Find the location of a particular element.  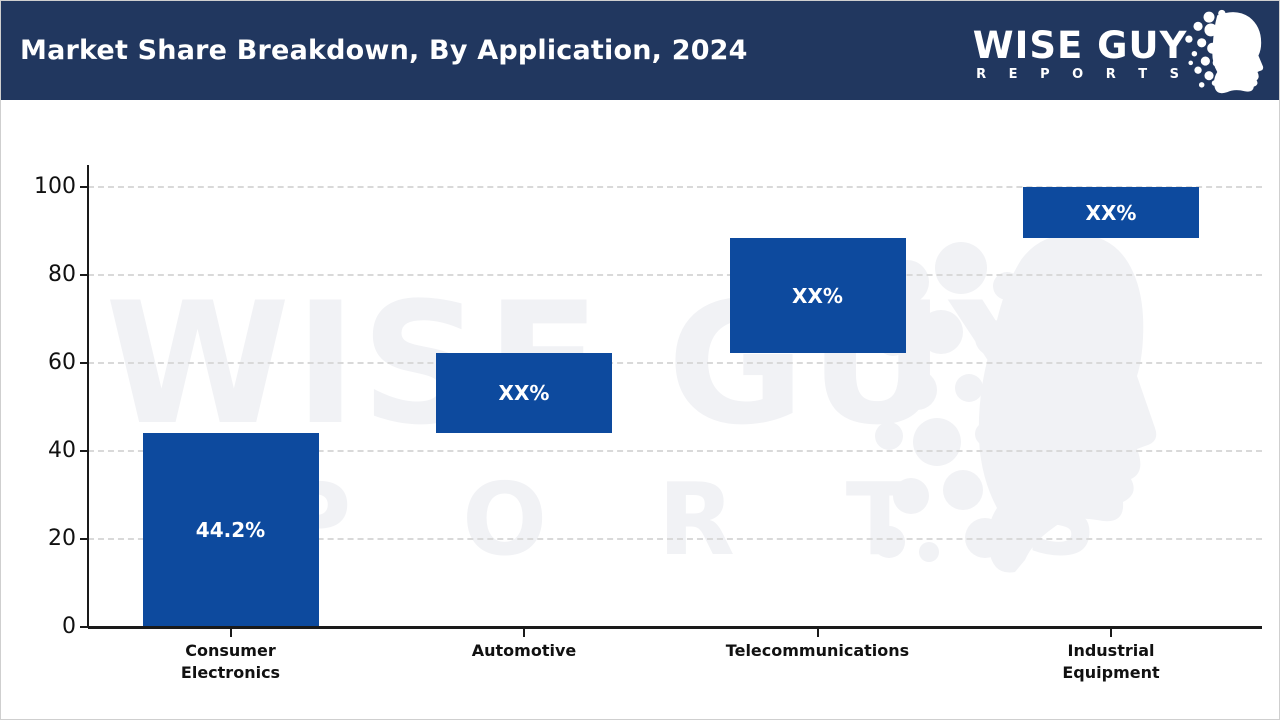

x-axis-category-label-line: Equipment is located at coordinates (1111, 672).